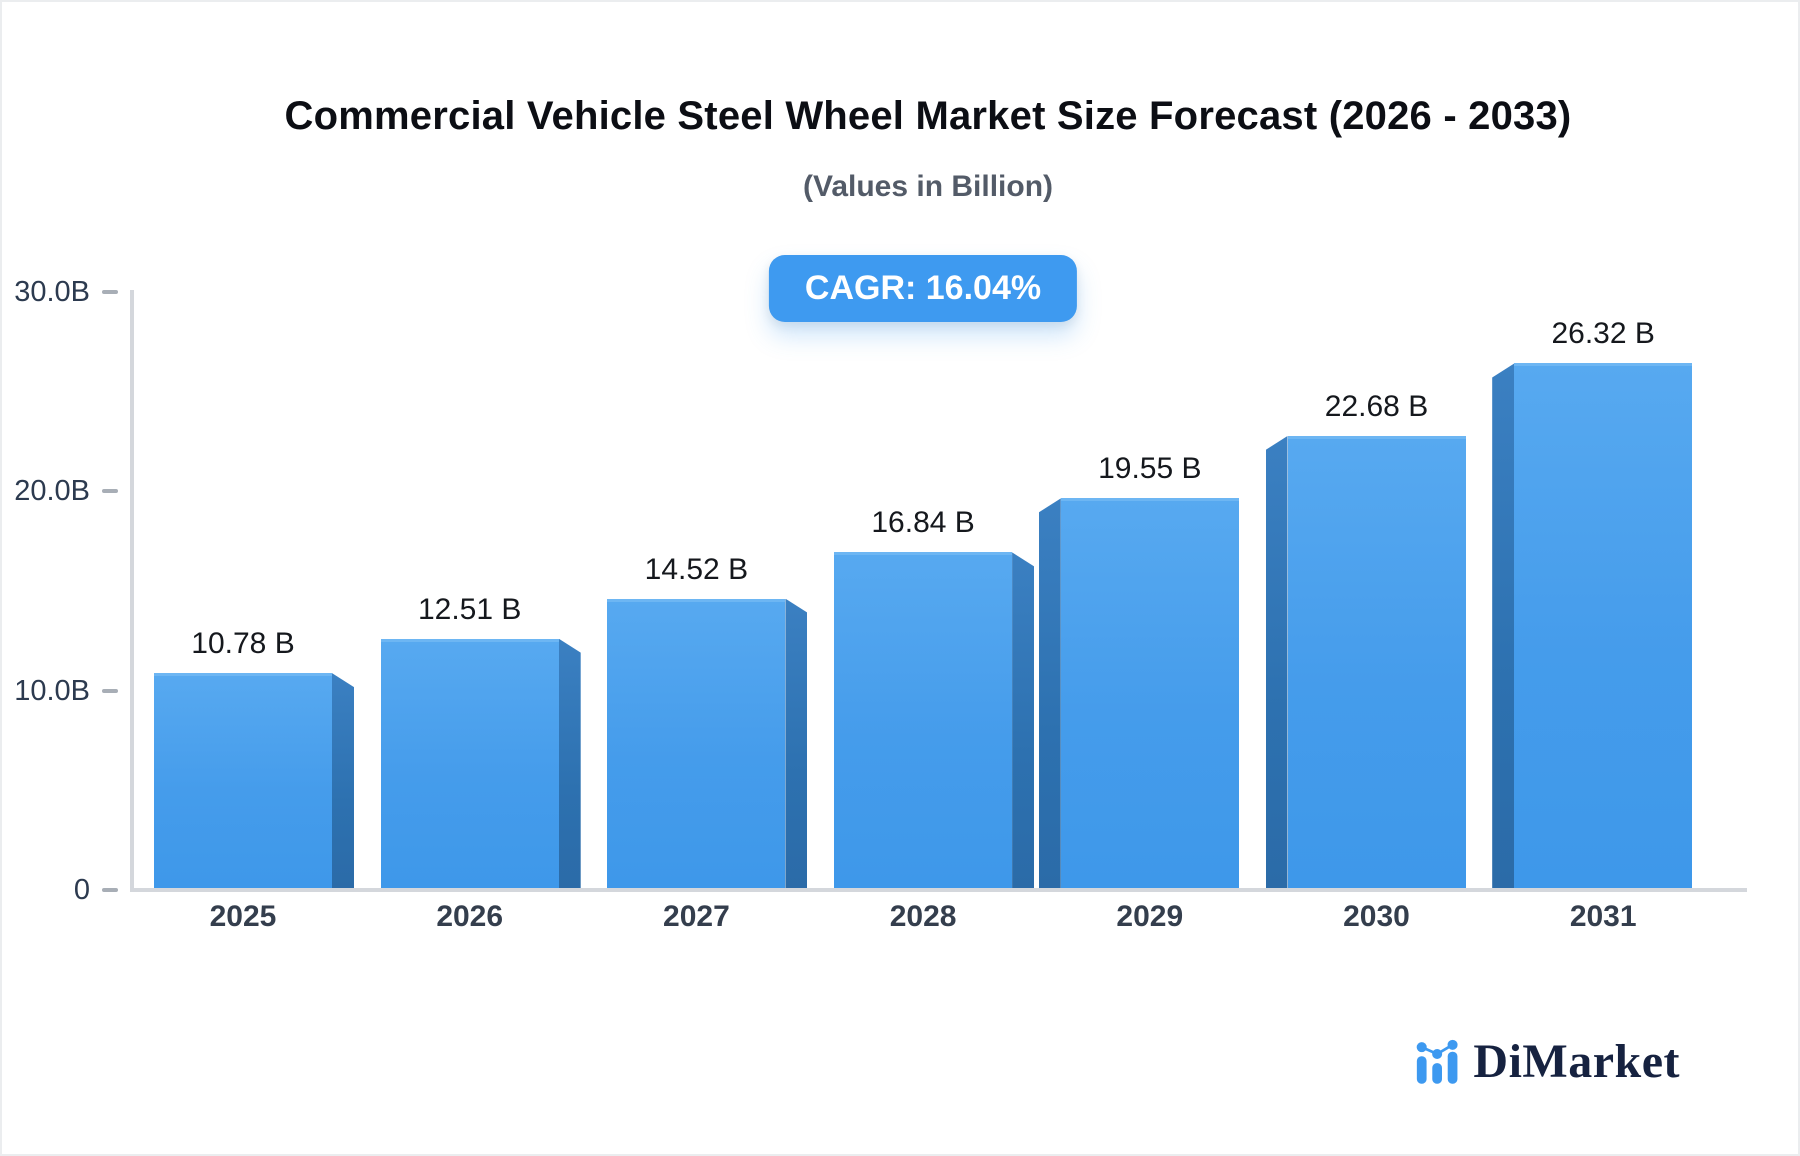 The width and height of the screenshot is (1800, 1156). What do you see at coordinates (928, 186) in the screenshot?
I see `chart-subtitle: (Values in Billion)` at bounding box center [928, 186].